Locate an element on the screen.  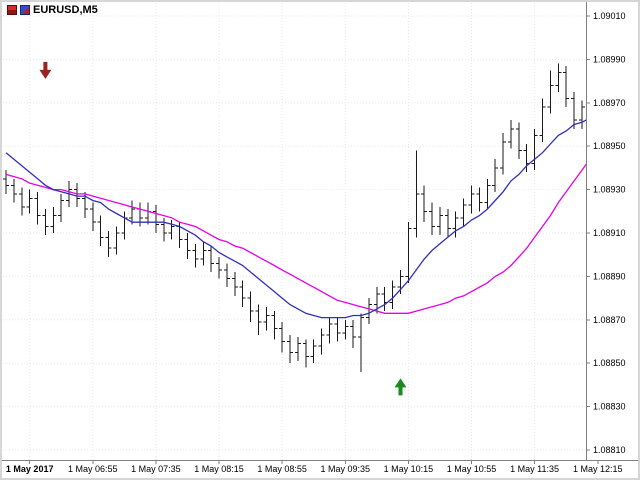
price-tick-label: 1.08810 is located at coordinates (609, 450).